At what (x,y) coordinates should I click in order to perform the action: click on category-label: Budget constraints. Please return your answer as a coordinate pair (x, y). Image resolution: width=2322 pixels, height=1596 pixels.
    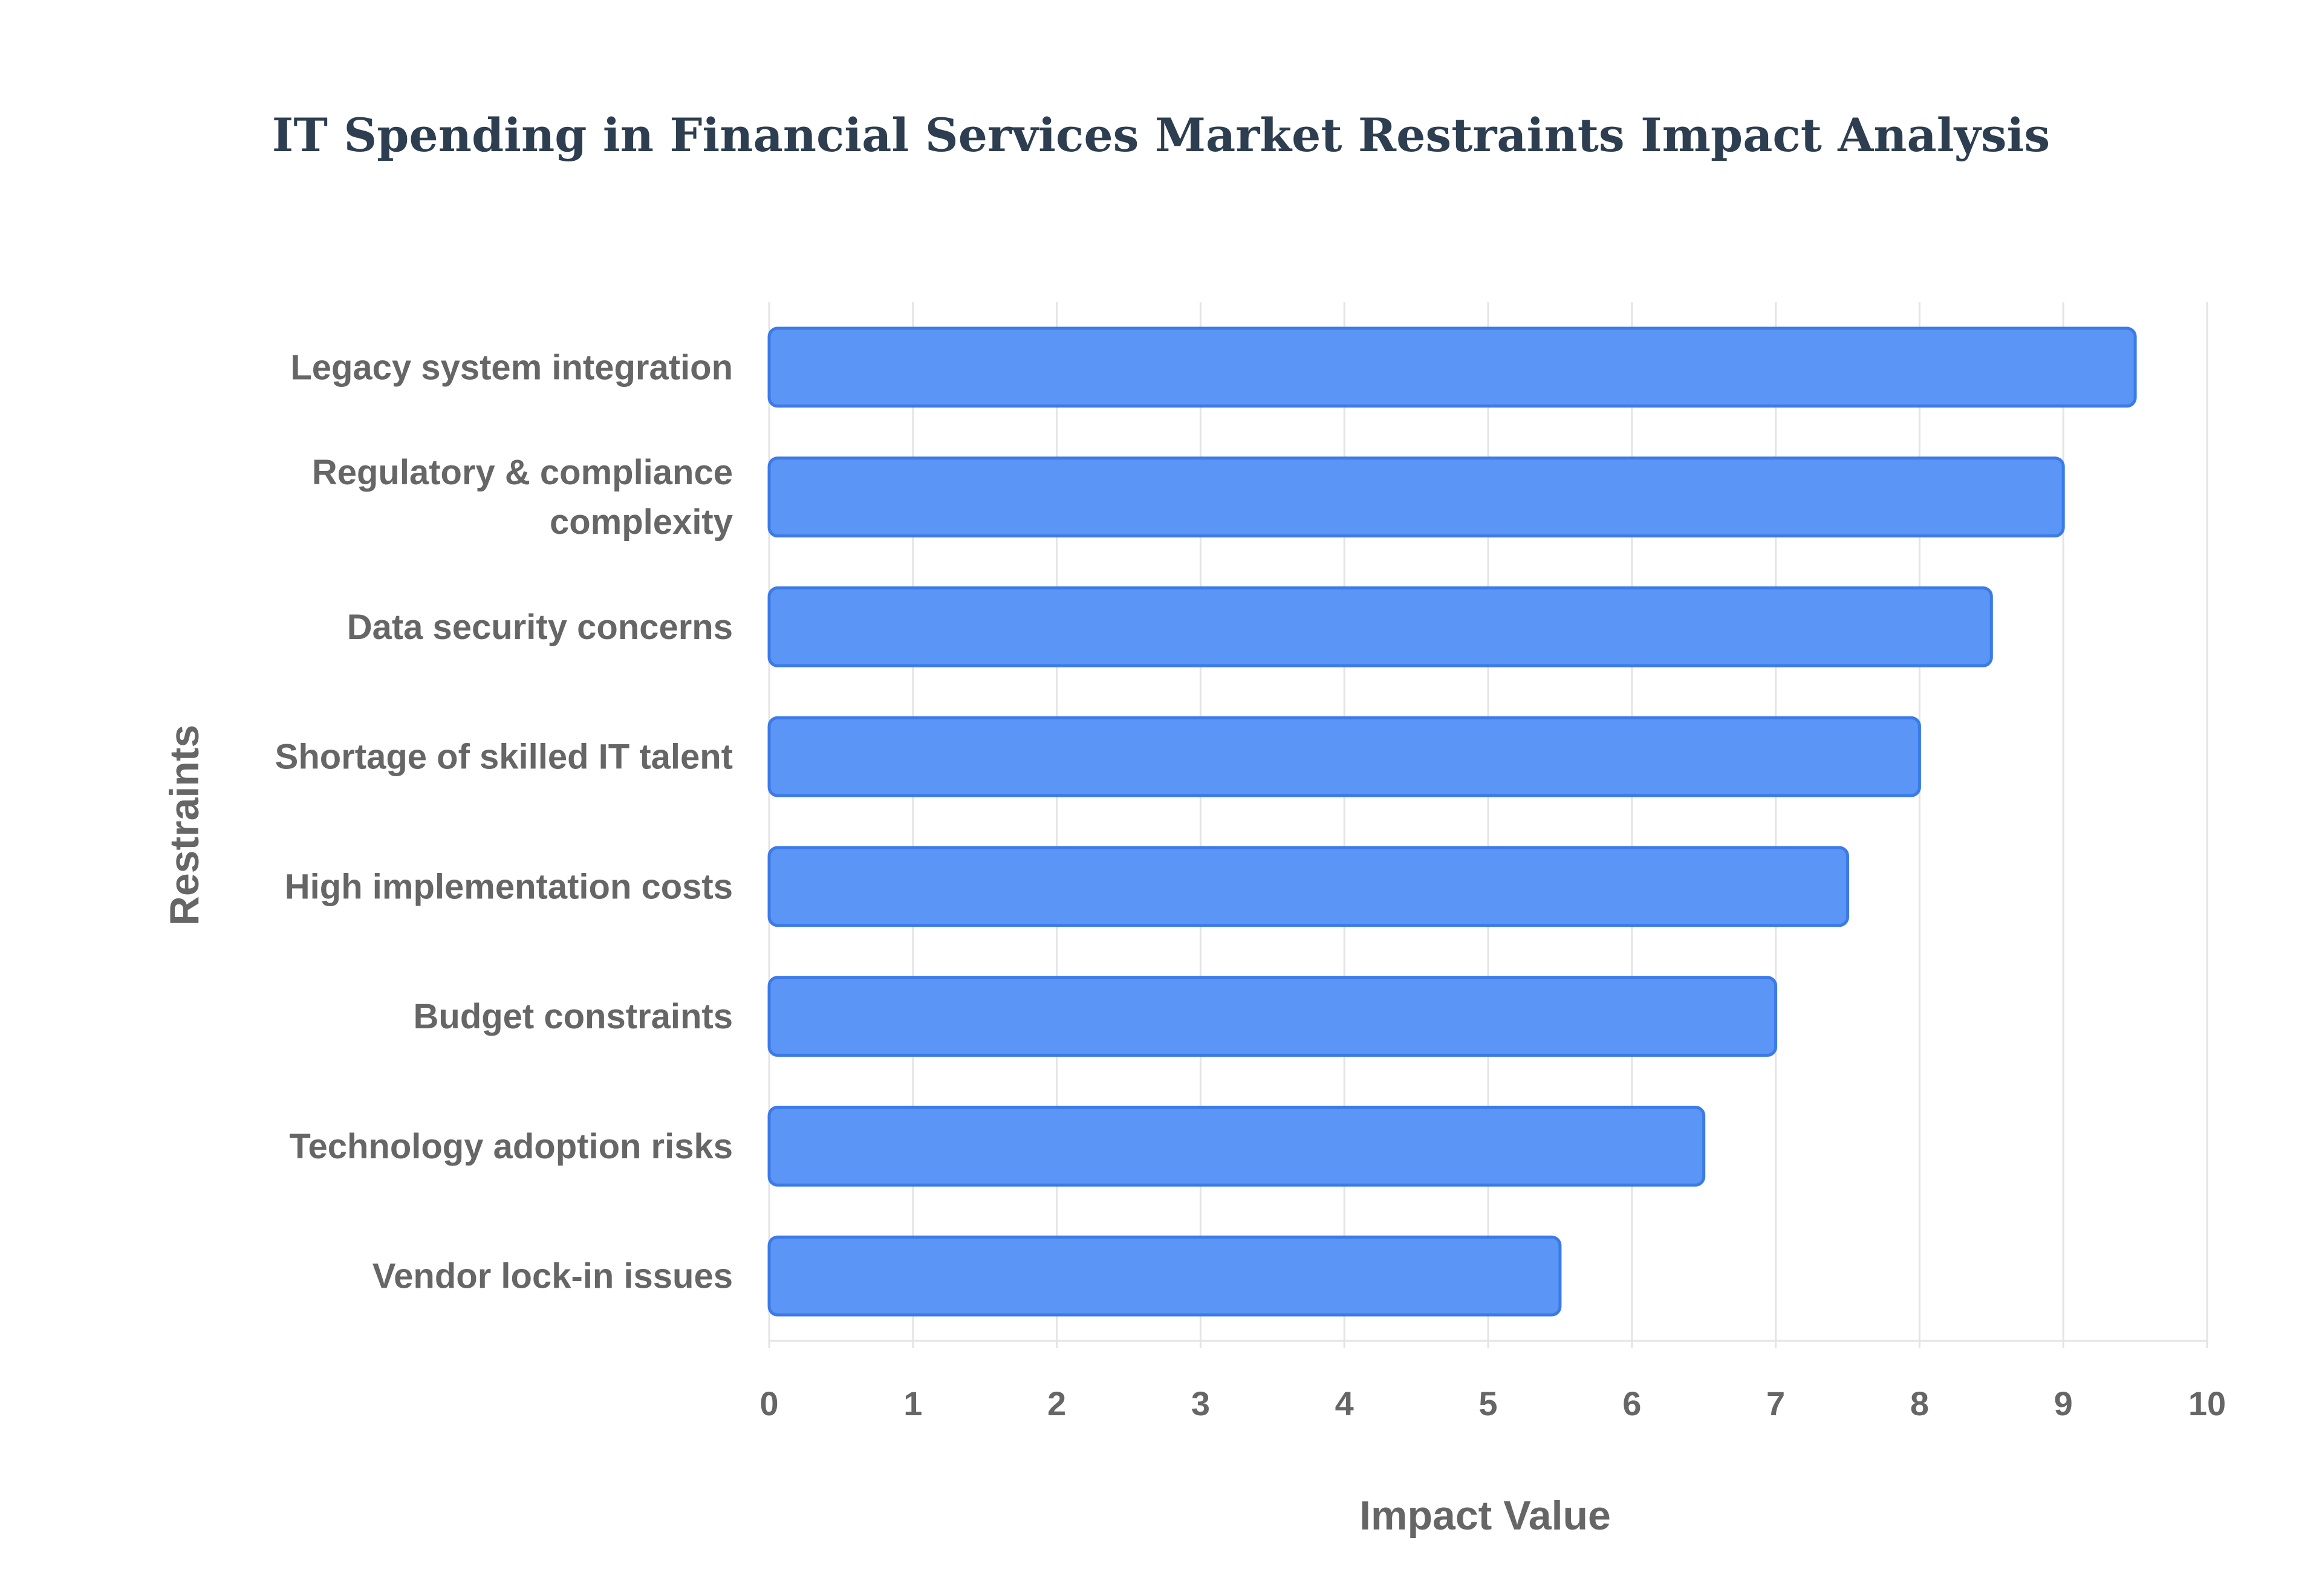
    Looking at the image, I should click on (573, 1016).